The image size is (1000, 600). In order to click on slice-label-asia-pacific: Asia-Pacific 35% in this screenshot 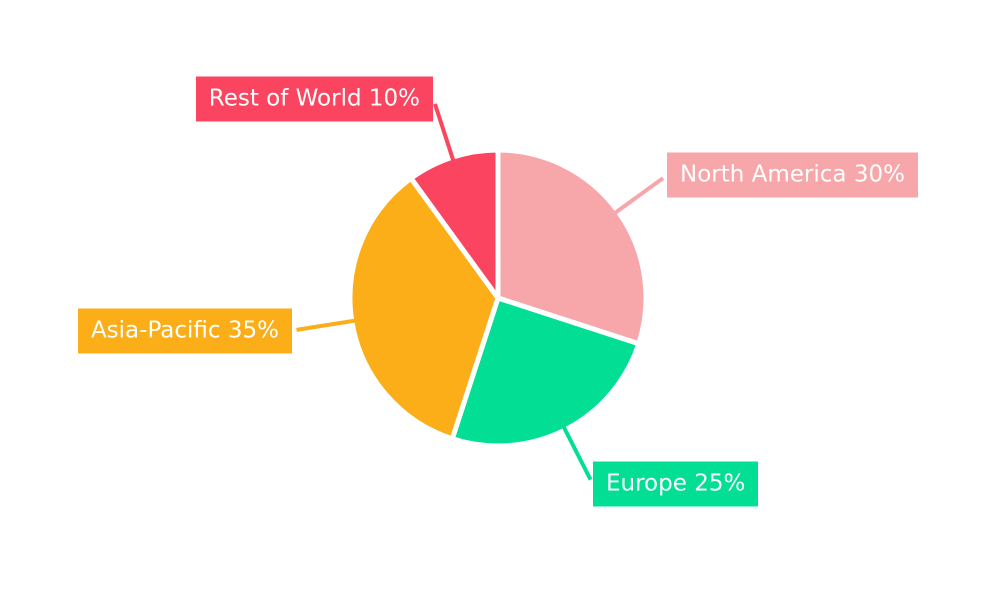, I will do `click(184, 331)`.